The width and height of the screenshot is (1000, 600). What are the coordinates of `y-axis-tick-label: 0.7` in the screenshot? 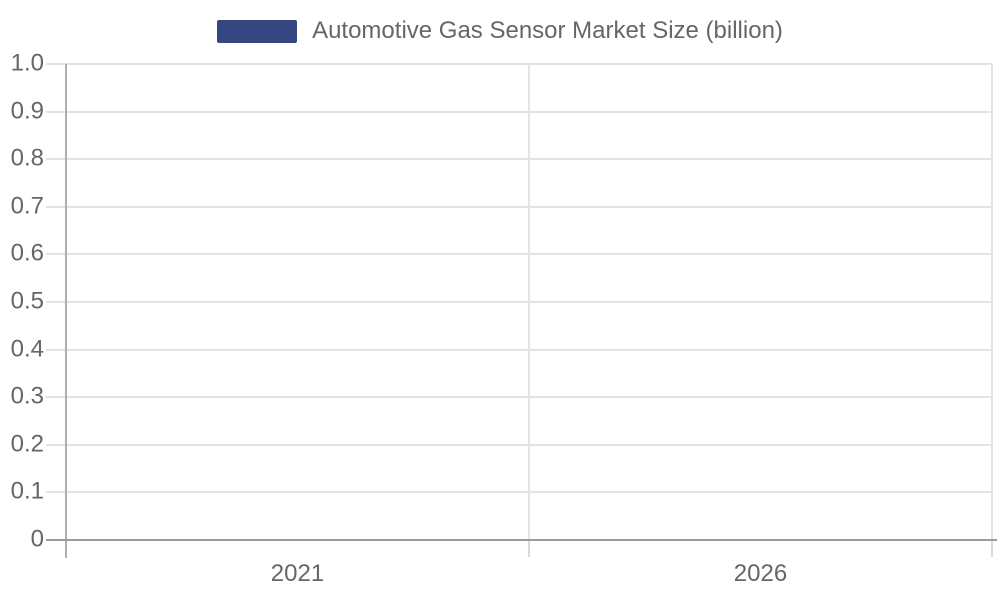 It's located at (27, 206).